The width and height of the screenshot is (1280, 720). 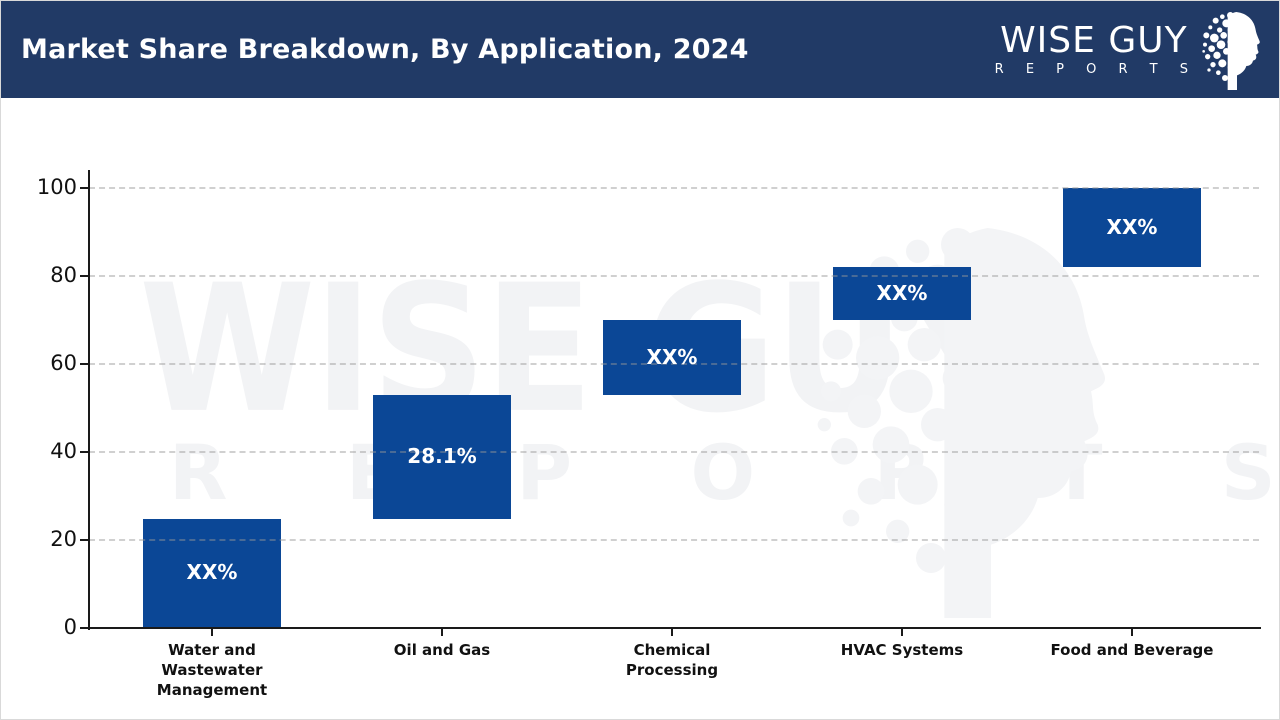 I want to click on x-category-label: Oil and Gas, so click(x=442, y=650).